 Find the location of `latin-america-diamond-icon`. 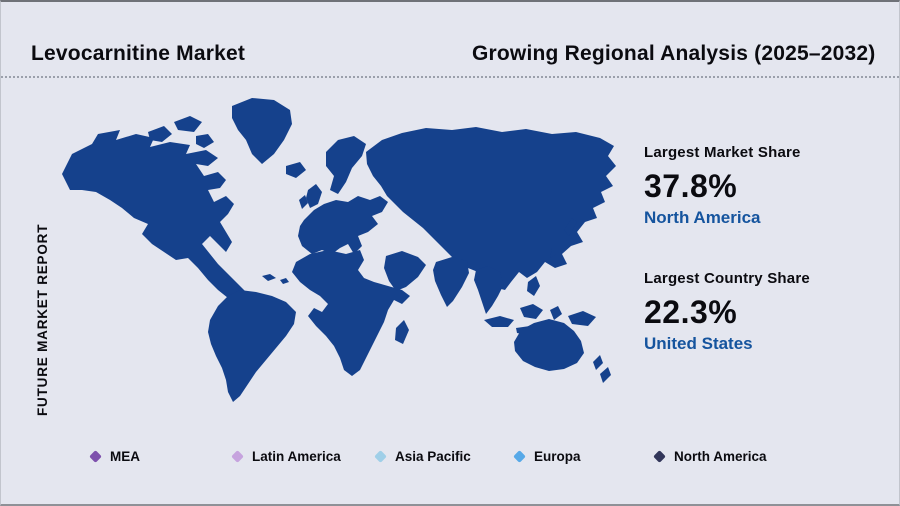

latin-america-diamond-icon is located at coordinates (237, 456).